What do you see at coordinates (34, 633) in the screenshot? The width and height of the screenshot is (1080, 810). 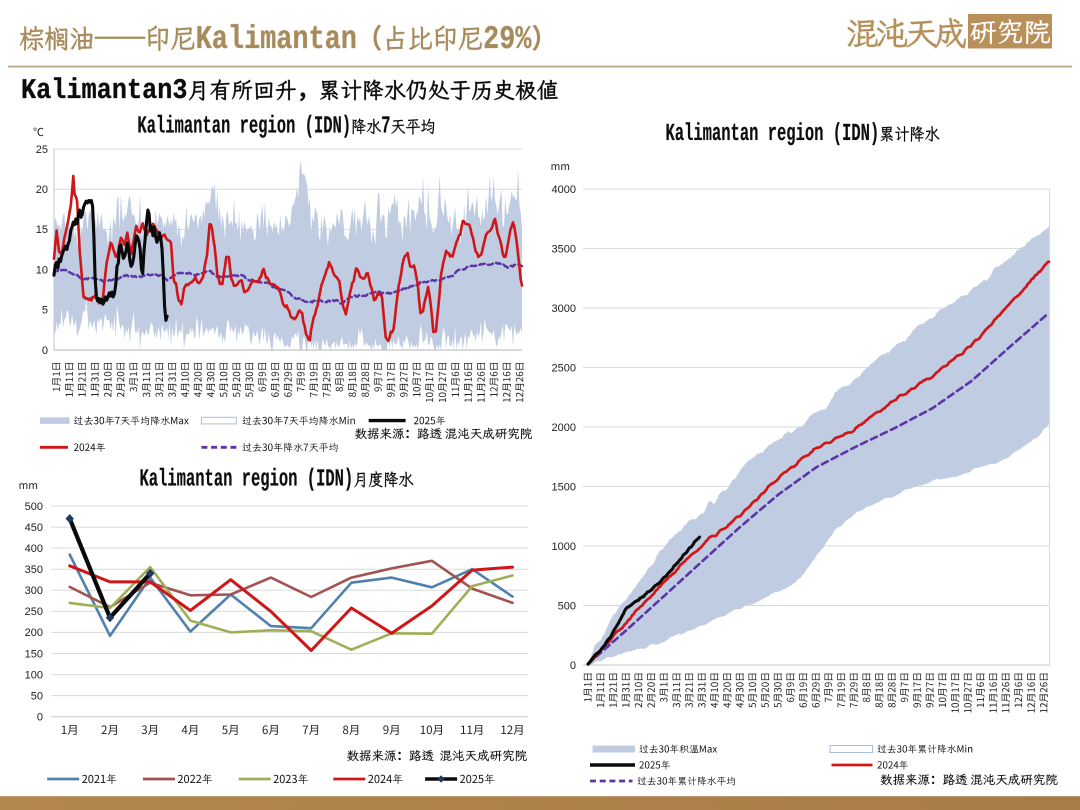 I see `svg-text: 200` at bounding box center [34, 633].